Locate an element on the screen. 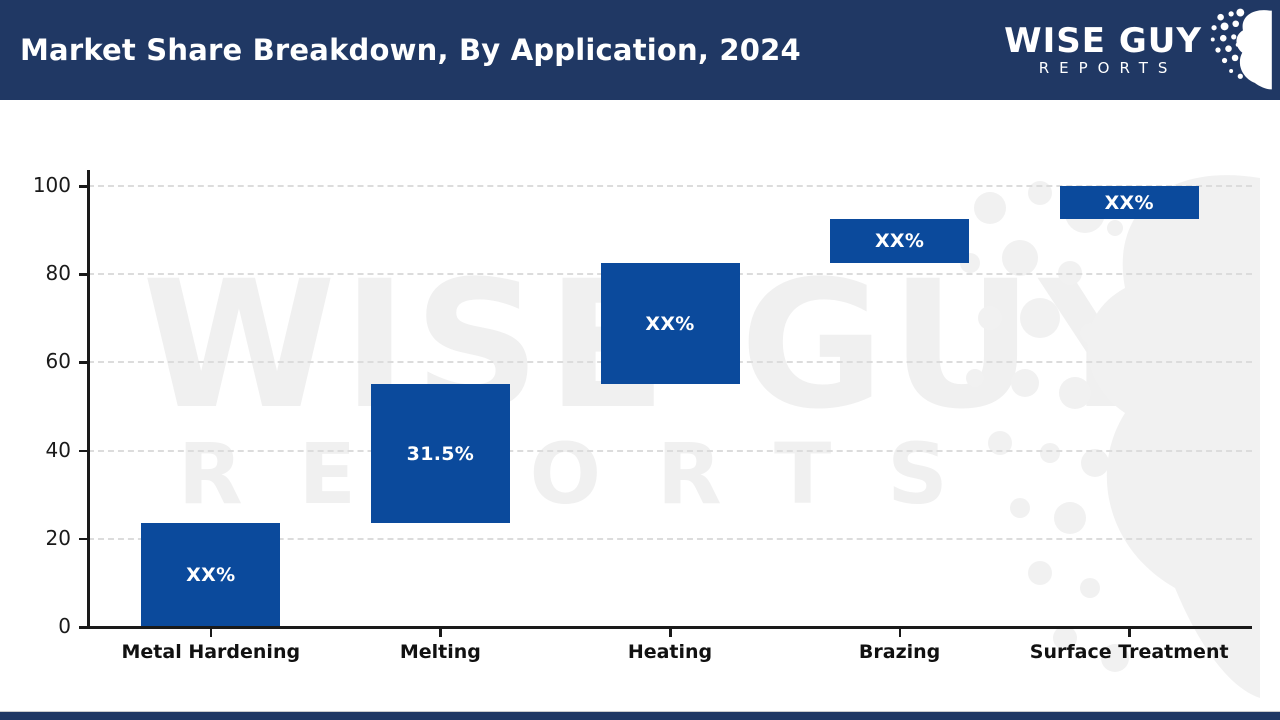  y-axis-tick-label: 80 is located at coordinates (58, 273).